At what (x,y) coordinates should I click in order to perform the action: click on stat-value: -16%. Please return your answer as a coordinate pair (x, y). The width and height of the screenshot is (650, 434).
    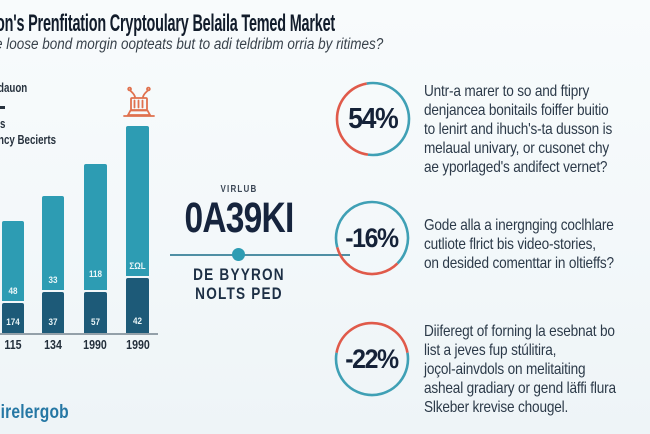
    Looking at the image, I should click on (372, 237).